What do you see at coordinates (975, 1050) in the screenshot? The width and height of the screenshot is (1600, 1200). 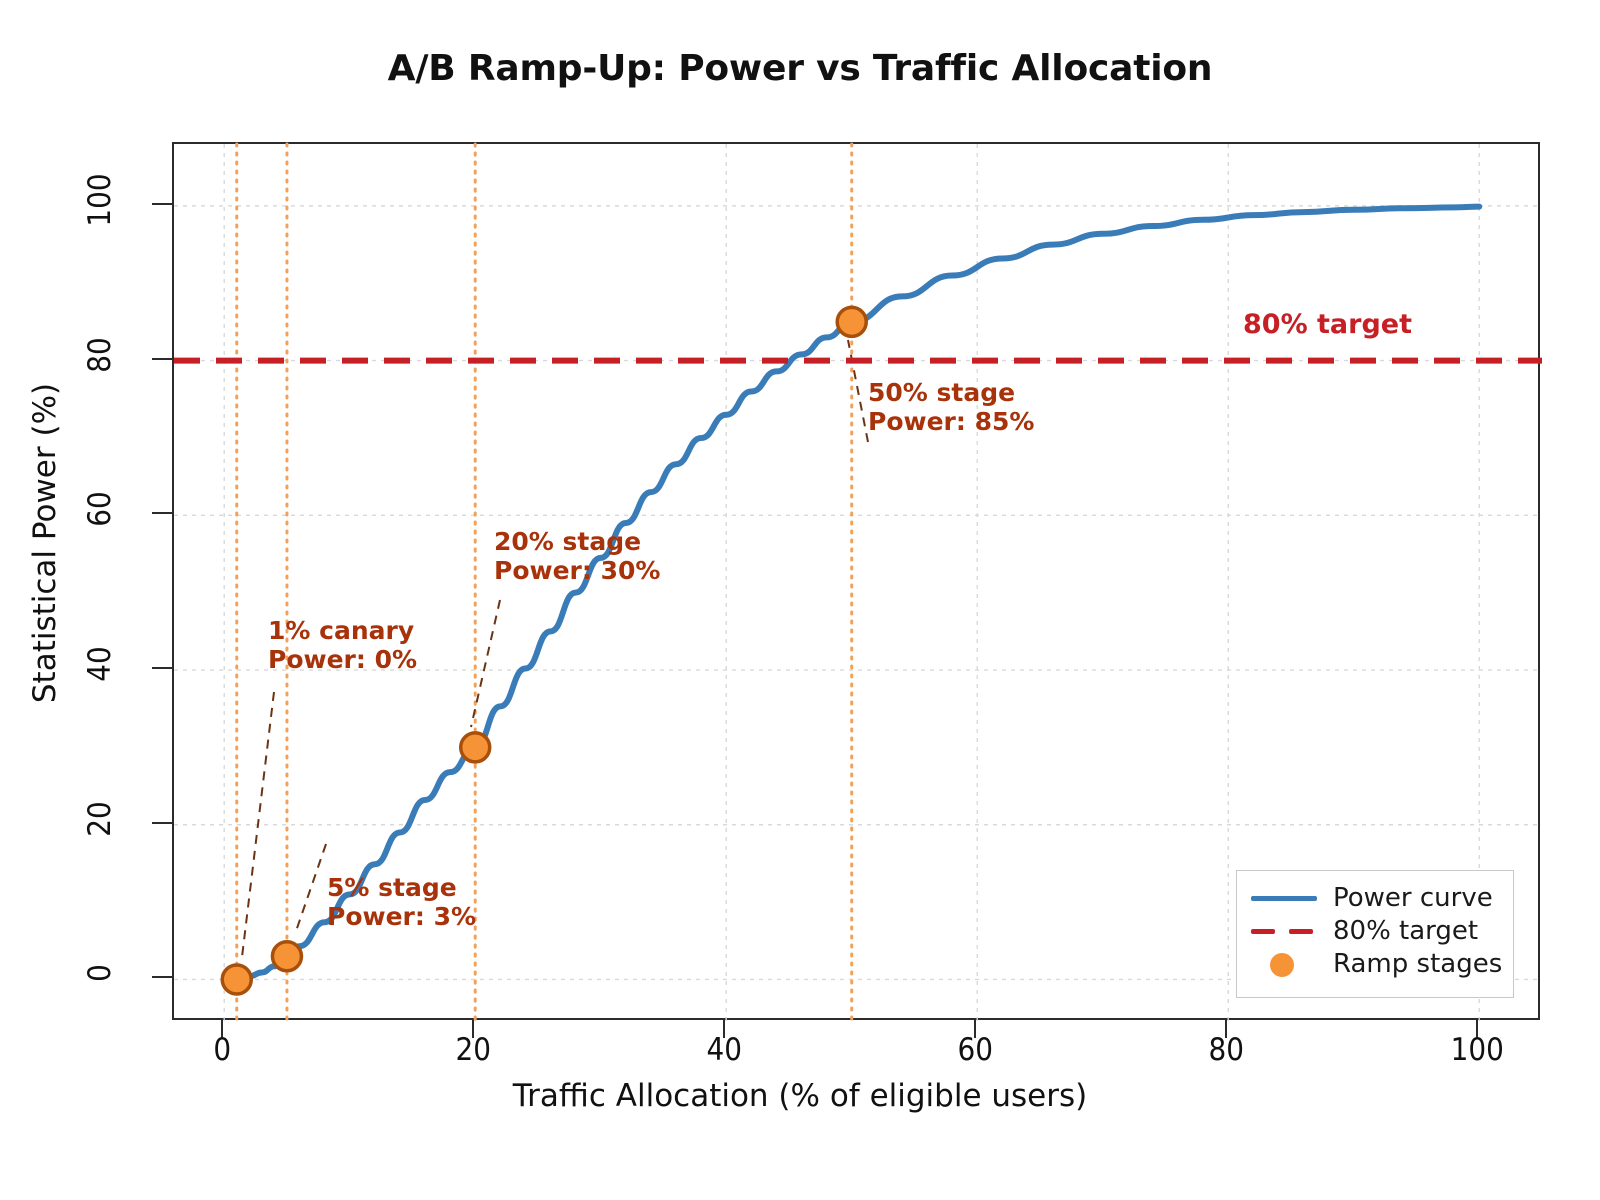 I see `x-tick-label: 60` at bounding box center [975, 1050].